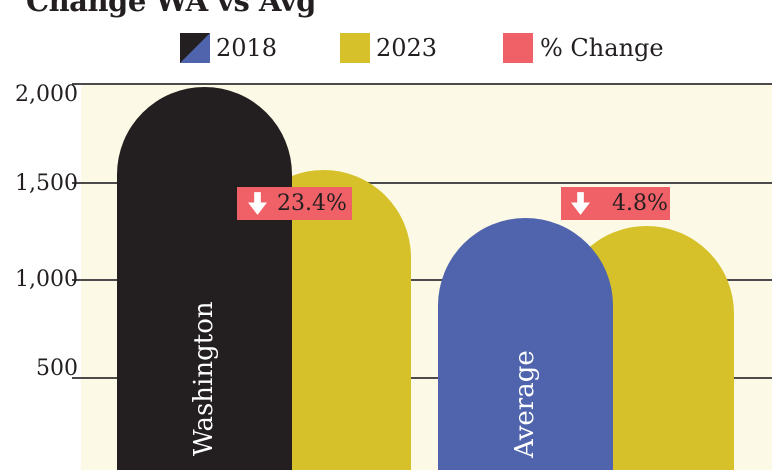 This screenshot has height=470, width=780. What do you see at coordinates (171, 9) in the screenshot?
I see `chart-title: Change WA vs Avg` at bounding box center [171, 9].